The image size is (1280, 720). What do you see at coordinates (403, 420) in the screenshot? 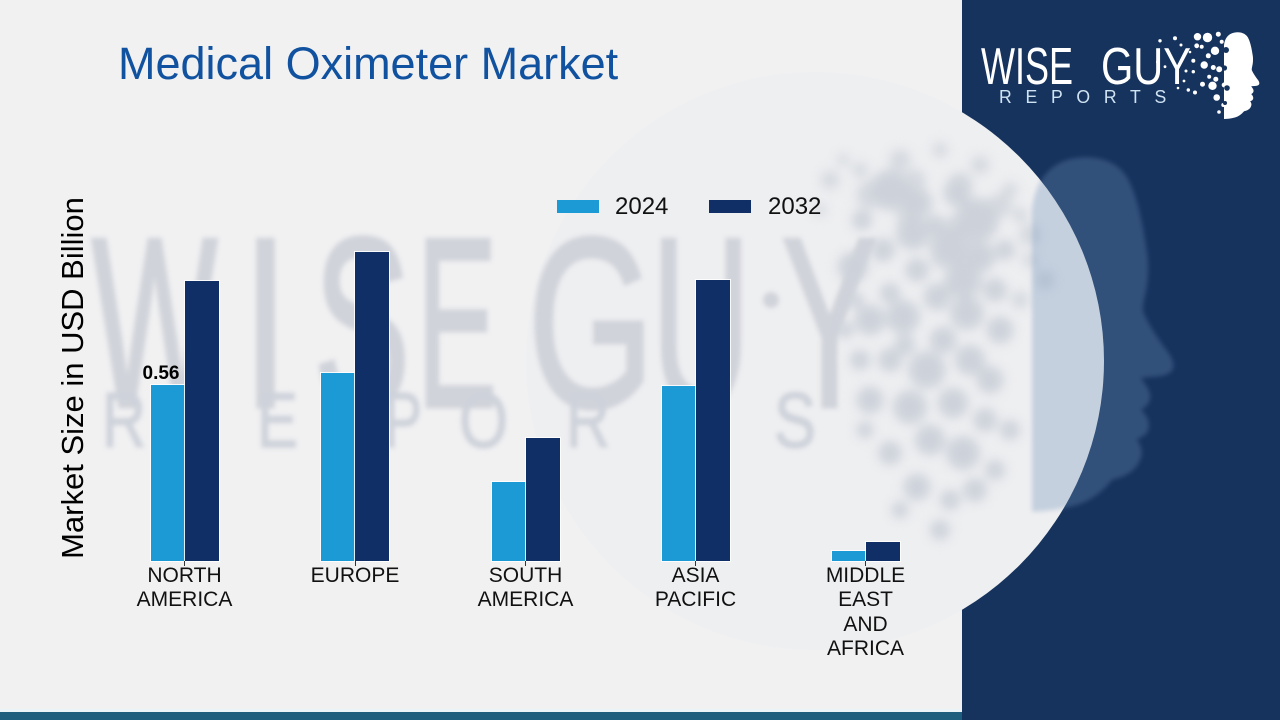
I see `svg-text: P` at bounding box center [403, 420].